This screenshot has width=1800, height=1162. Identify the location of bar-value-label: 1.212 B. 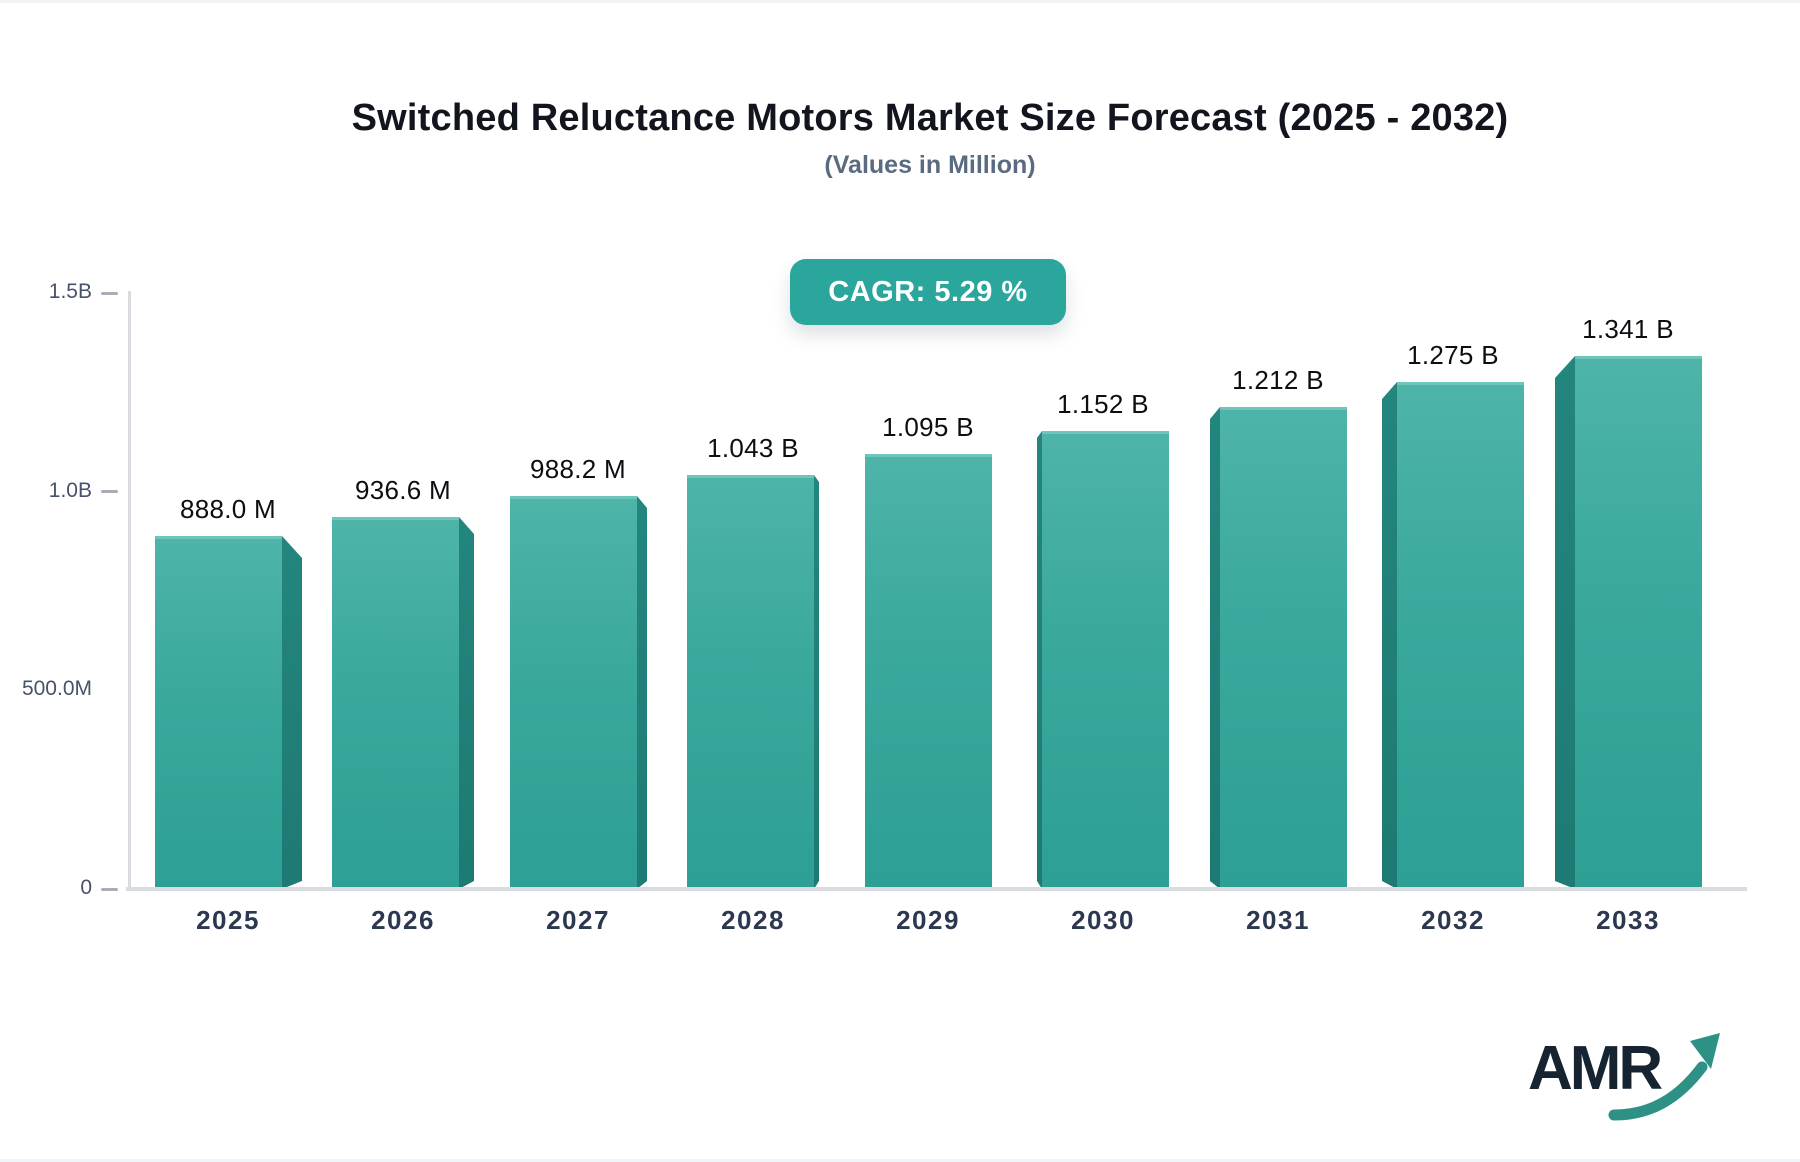
(1278, 380).